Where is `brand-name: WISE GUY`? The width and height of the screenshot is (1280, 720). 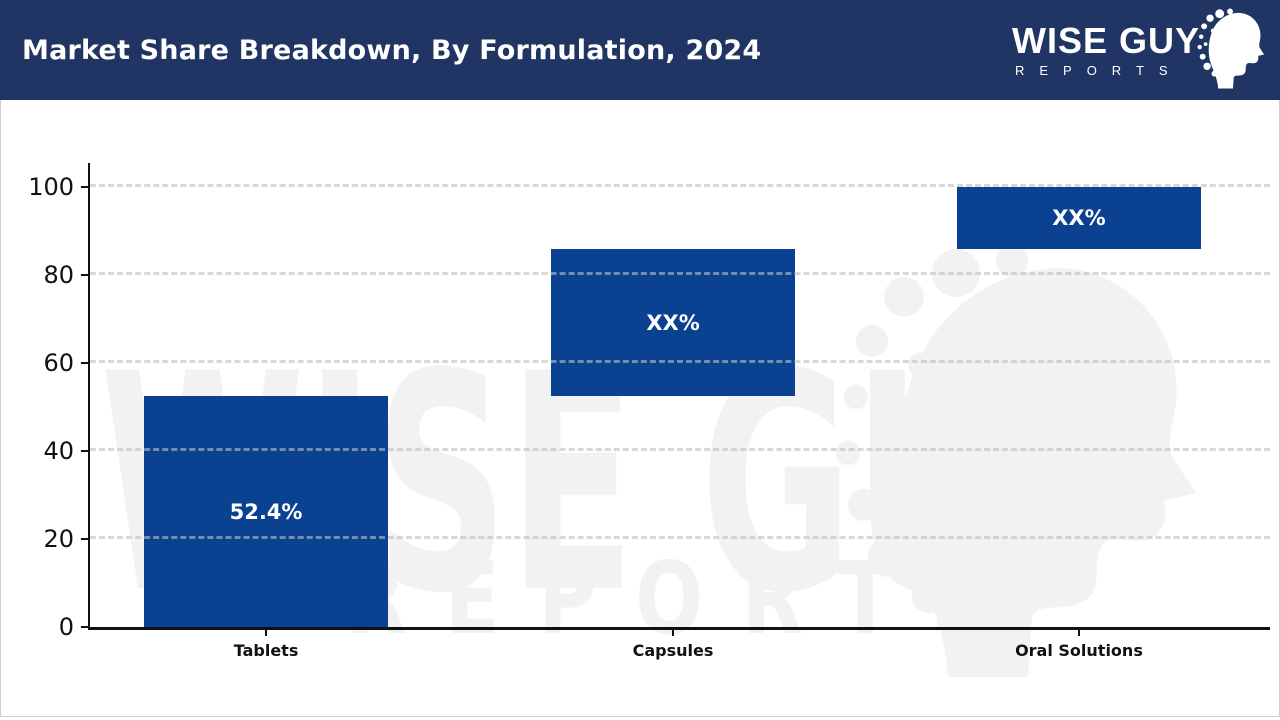
brand-name: WISE GUY is located at coordinates (1105, 40).